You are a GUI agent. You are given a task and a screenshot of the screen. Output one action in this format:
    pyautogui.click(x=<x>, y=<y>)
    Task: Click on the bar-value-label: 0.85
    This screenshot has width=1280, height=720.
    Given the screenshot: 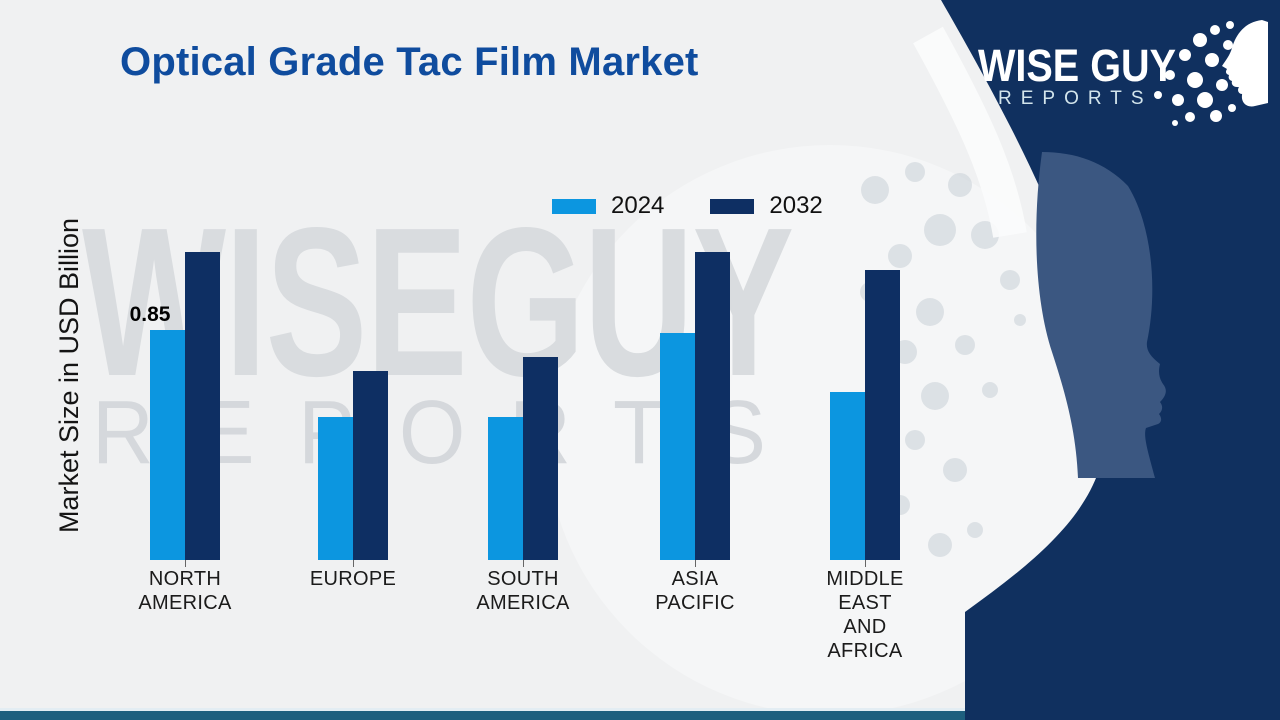 What is the action you would take?
    pyautogui.click(x=150, y=314)
    